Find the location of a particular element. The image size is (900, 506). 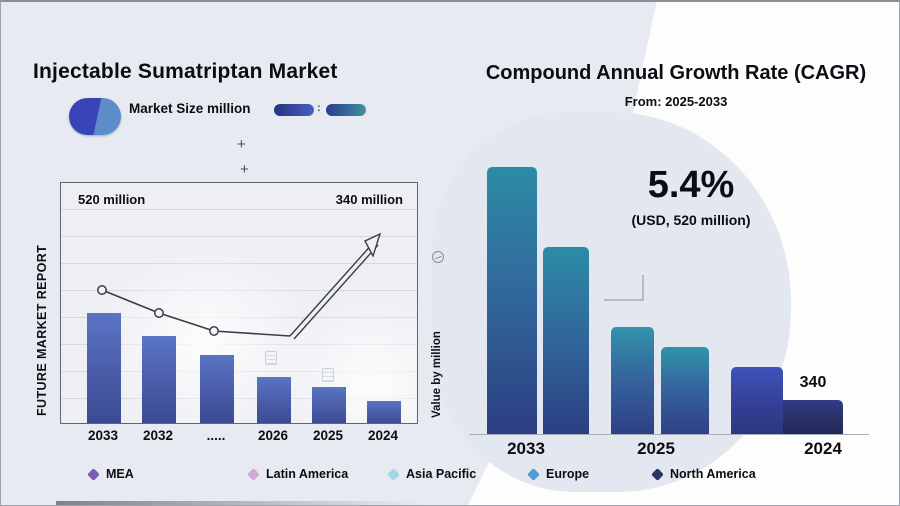

left-bar-2025 is located at coordinates (329, 405).